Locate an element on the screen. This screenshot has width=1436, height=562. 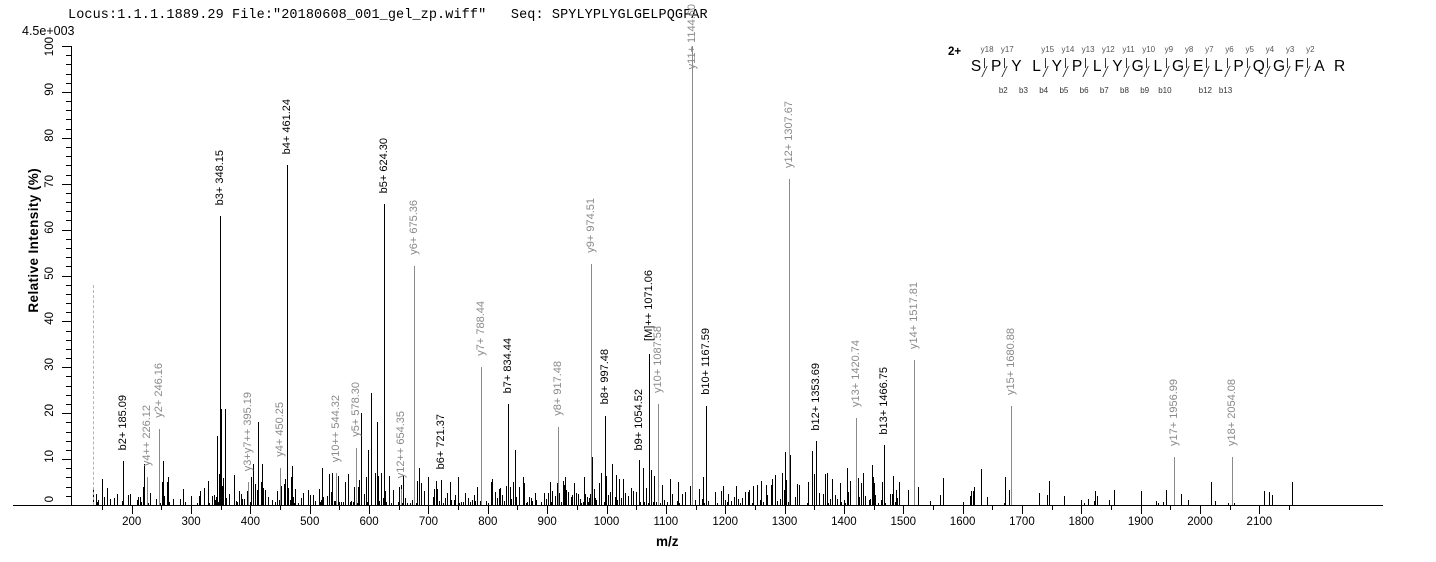
sequence-residue: Y is located at coordinates (1117, 66).